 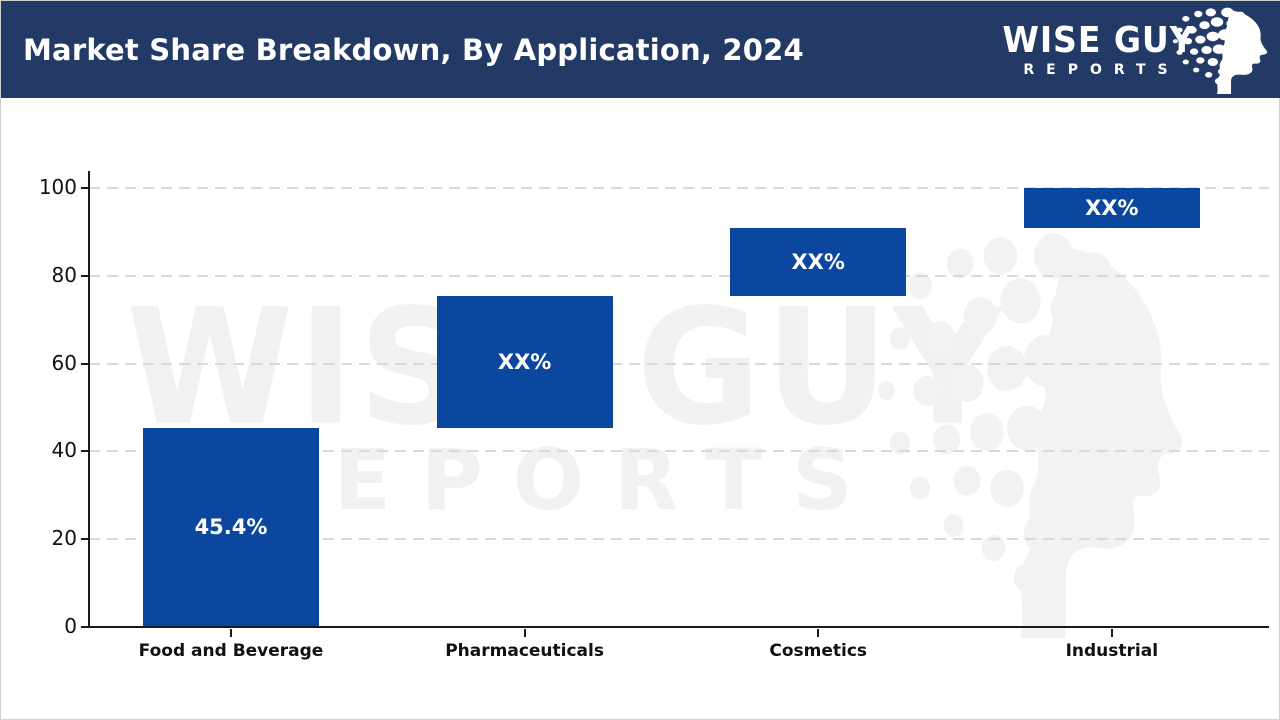 What do you see at coordinates (818, 651) in the screenshot?
I see `x-tick-label-cosmetics: Cosmetics` at bounding box center [818, 651].